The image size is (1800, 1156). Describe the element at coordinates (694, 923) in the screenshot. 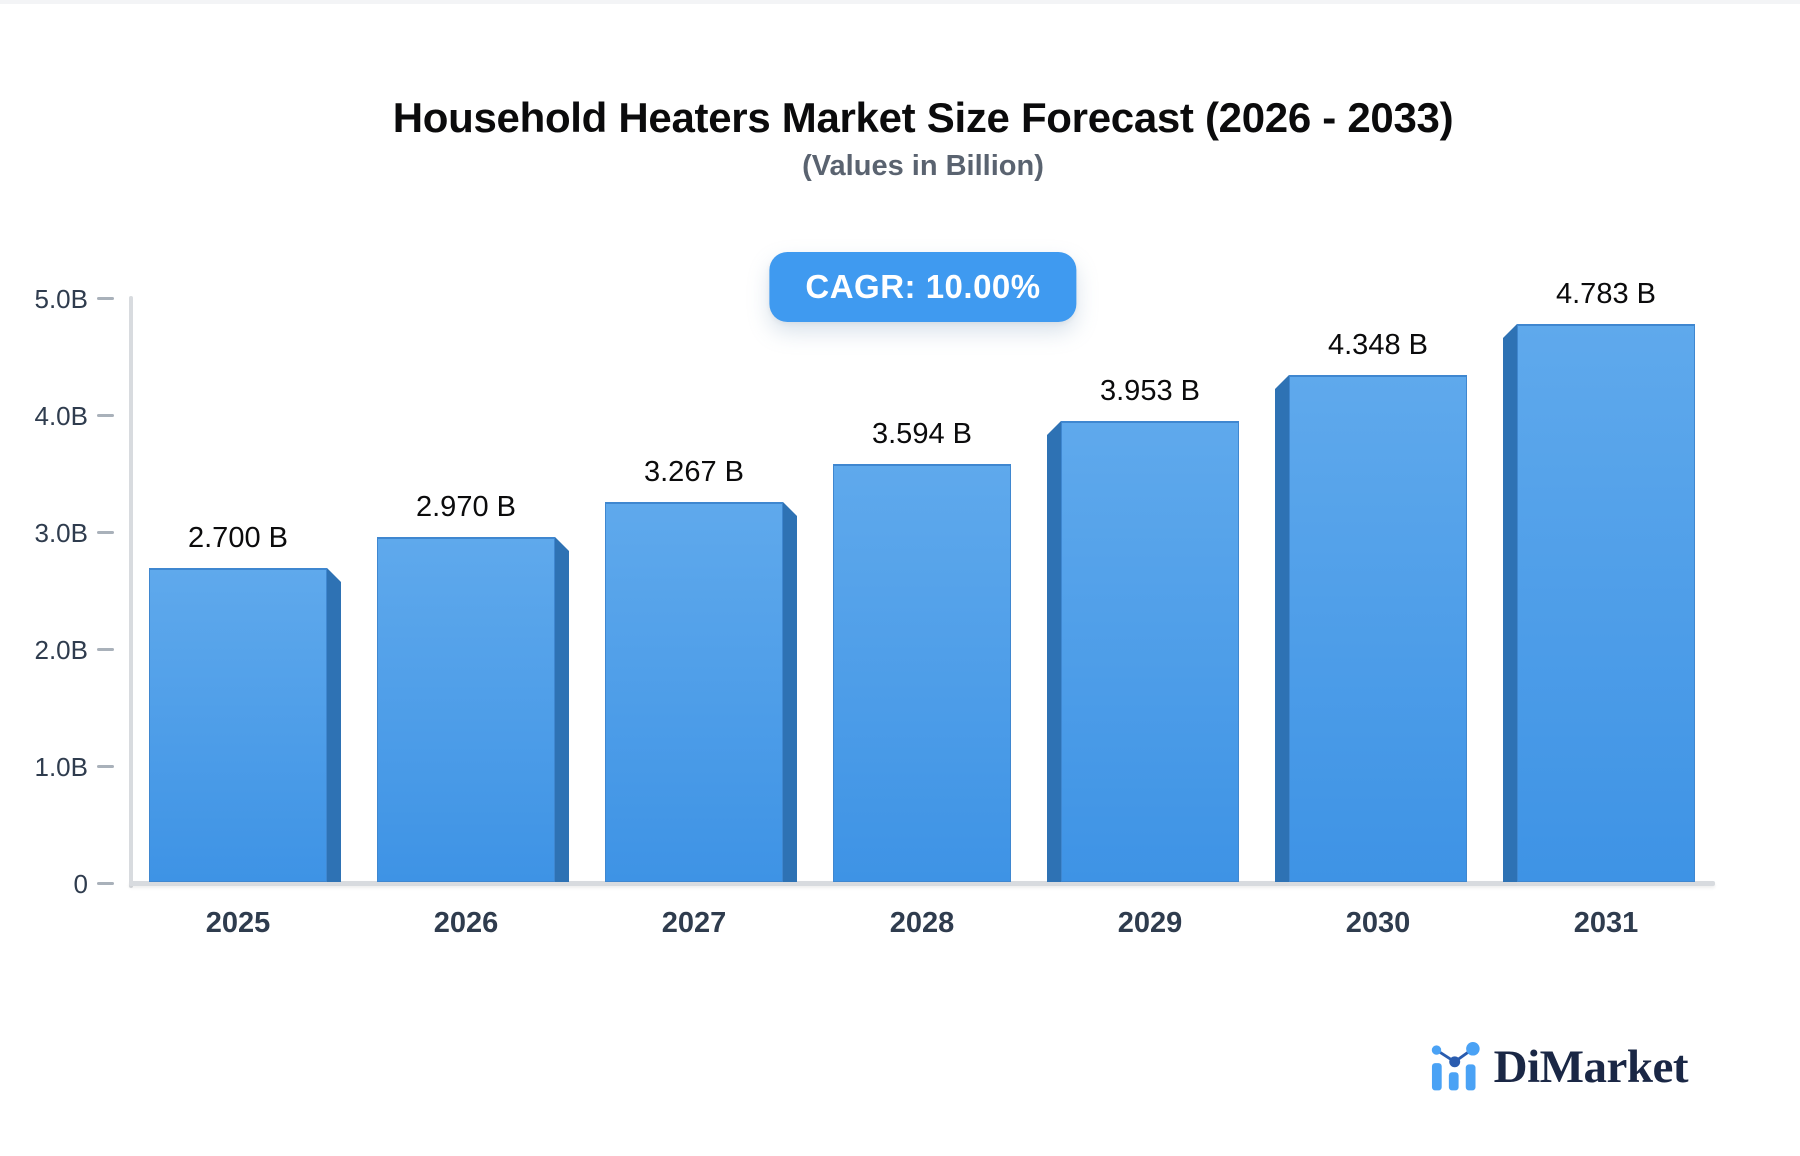

I see `x-axis-label: 2027` at that location.